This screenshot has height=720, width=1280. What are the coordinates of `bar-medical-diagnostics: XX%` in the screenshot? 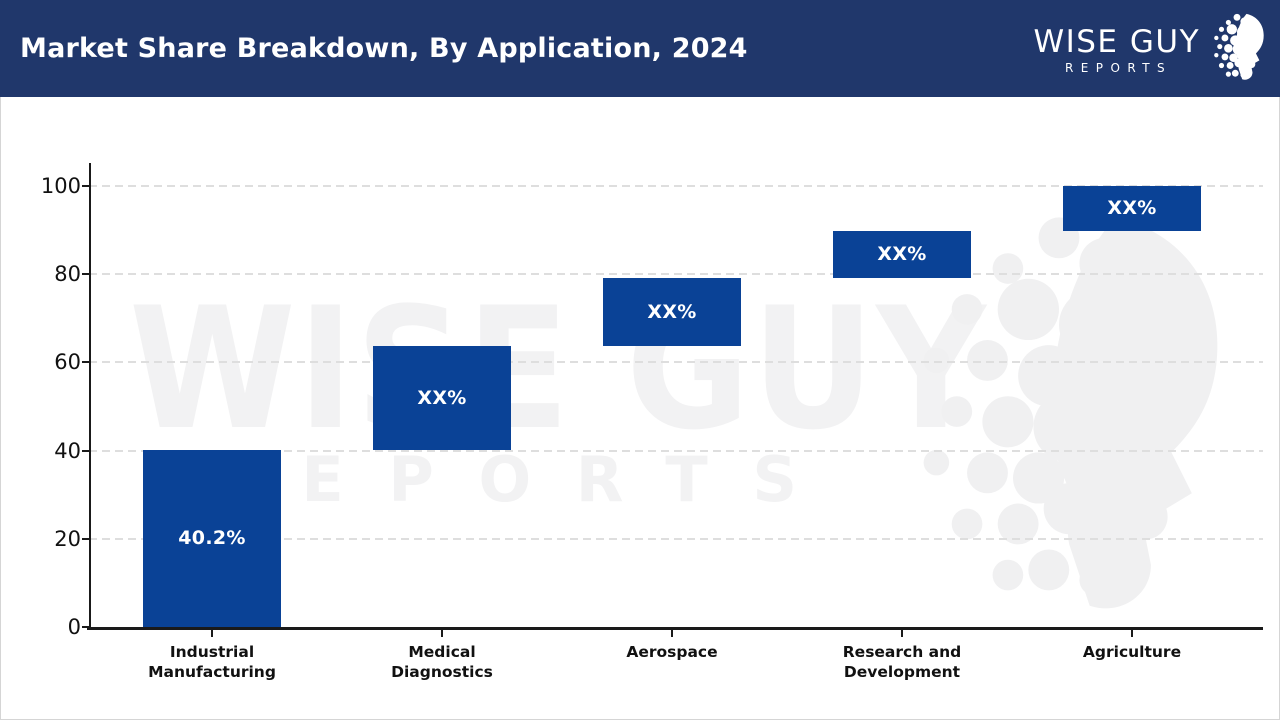 It's located at (442, 397).